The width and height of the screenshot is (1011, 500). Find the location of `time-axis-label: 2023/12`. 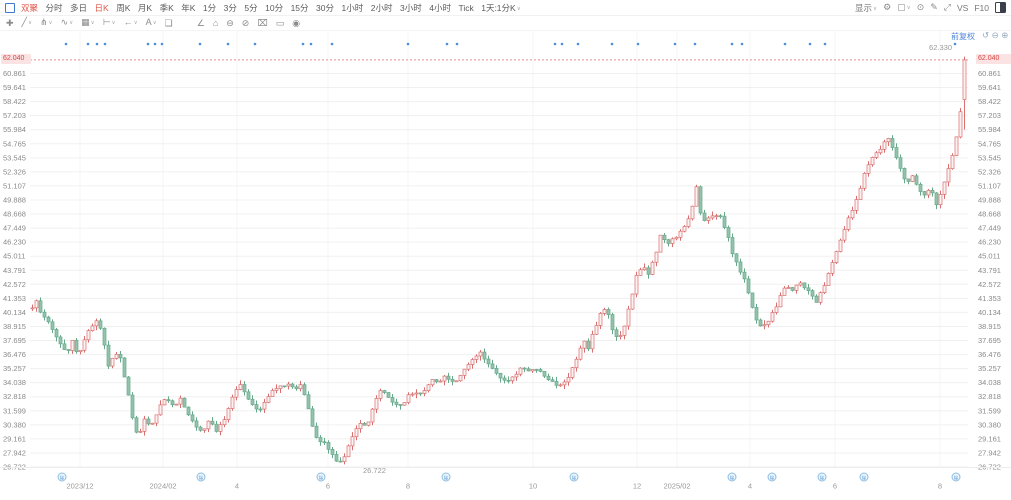

time-axis-label: 2023/12 is located at coordinates (79, 486).